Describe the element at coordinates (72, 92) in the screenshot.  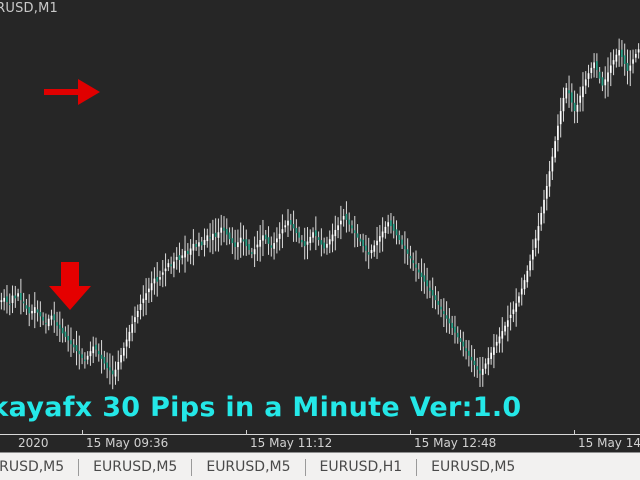
I see `arrow-right-icon` at that location.